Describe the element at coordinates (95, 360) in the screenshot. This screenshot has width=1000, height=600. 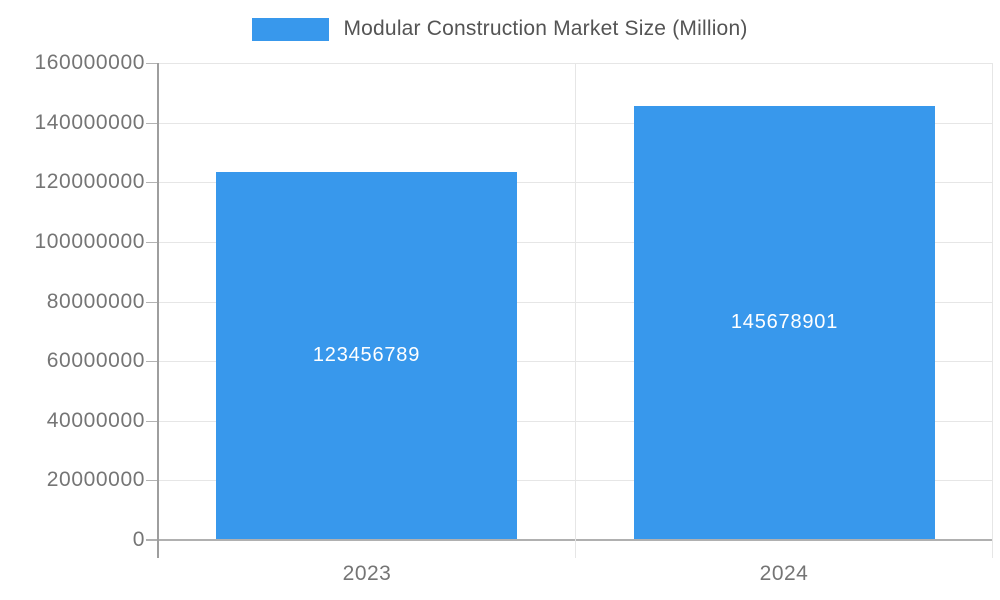
I see `y-axis-label: 60000000` at that location.